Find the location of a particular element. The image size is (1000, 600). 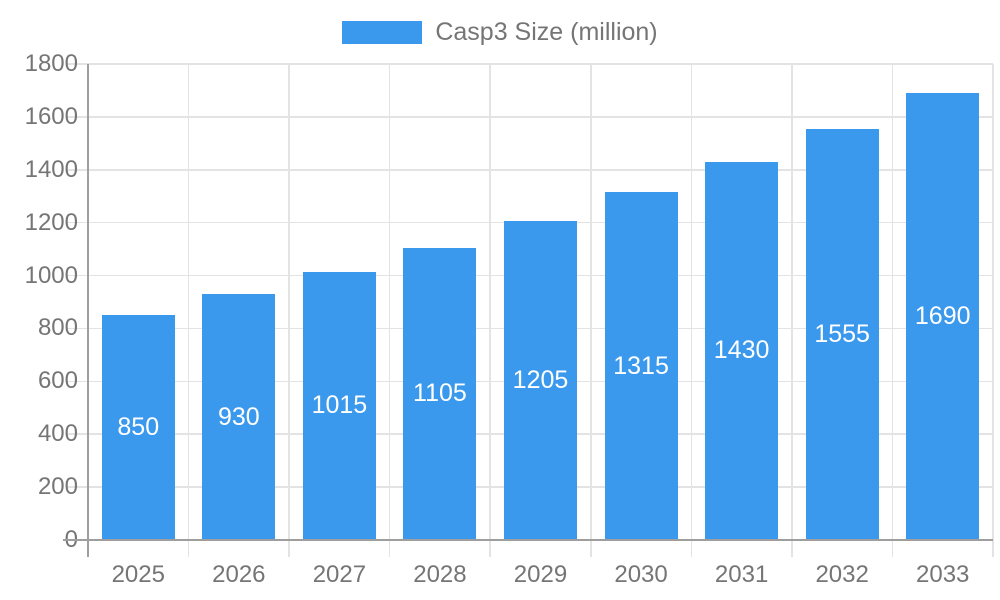

bar-value-label: 1690 is located at coordinates (942, 316).